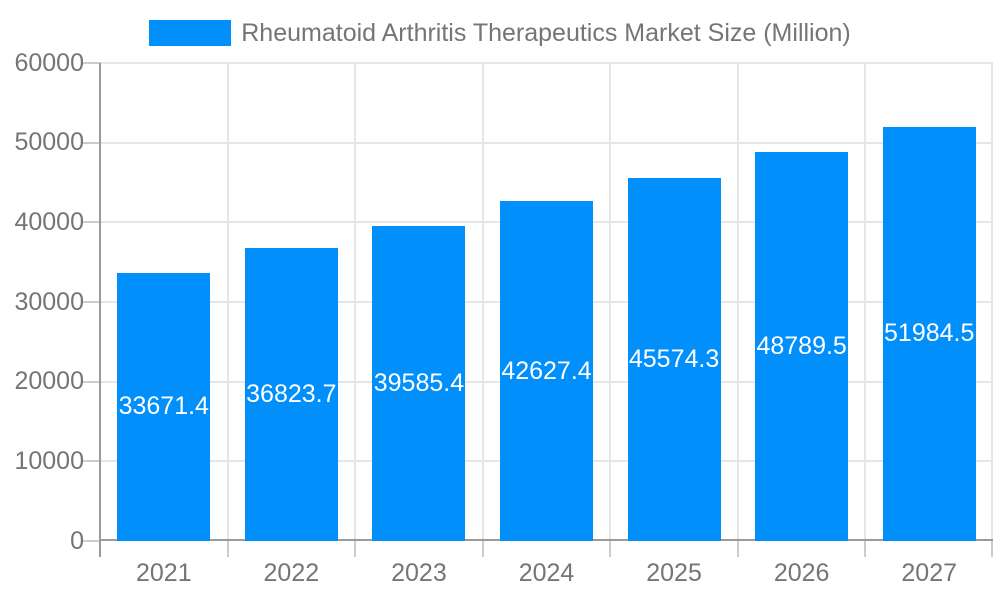 The height and width of the screenshot is (600, 1000). What do you see at coordinates (49, 62) in the screenshot?
I see `y-axis-tick-label: 60000` at bounding box center [49, 62].